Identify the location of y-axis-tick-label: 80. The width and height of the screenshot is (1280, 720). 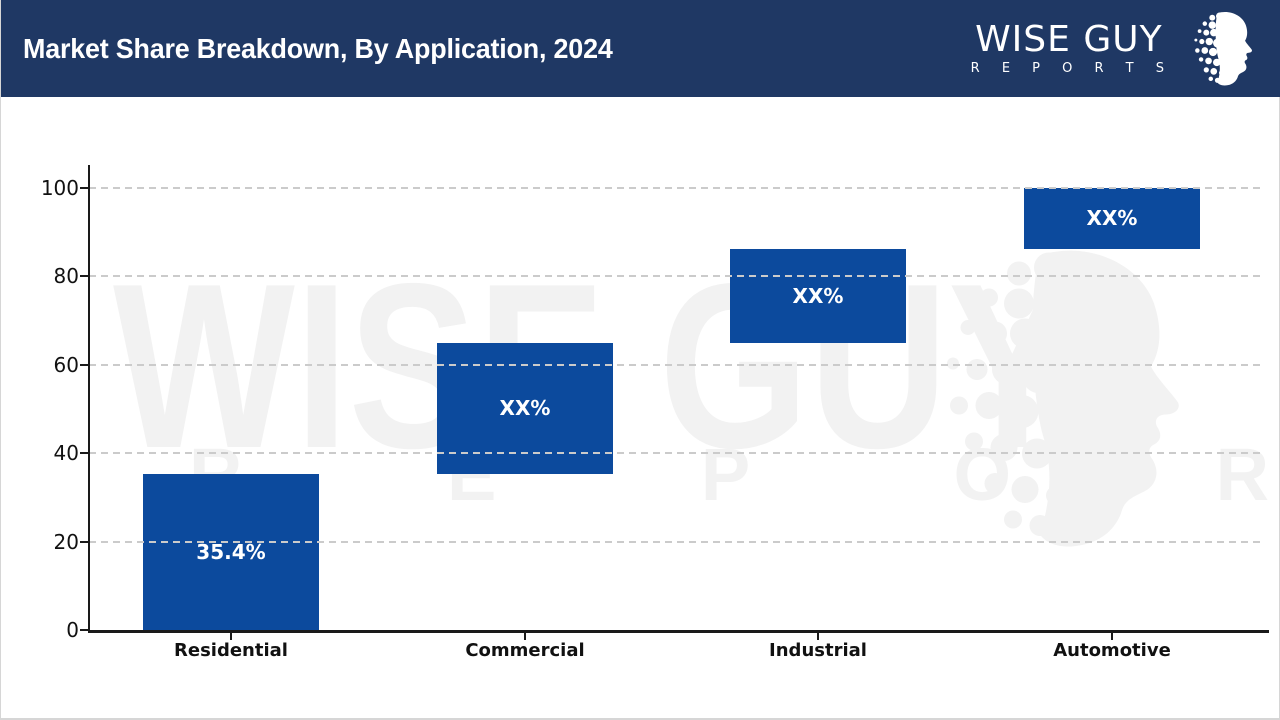
(66, 276).